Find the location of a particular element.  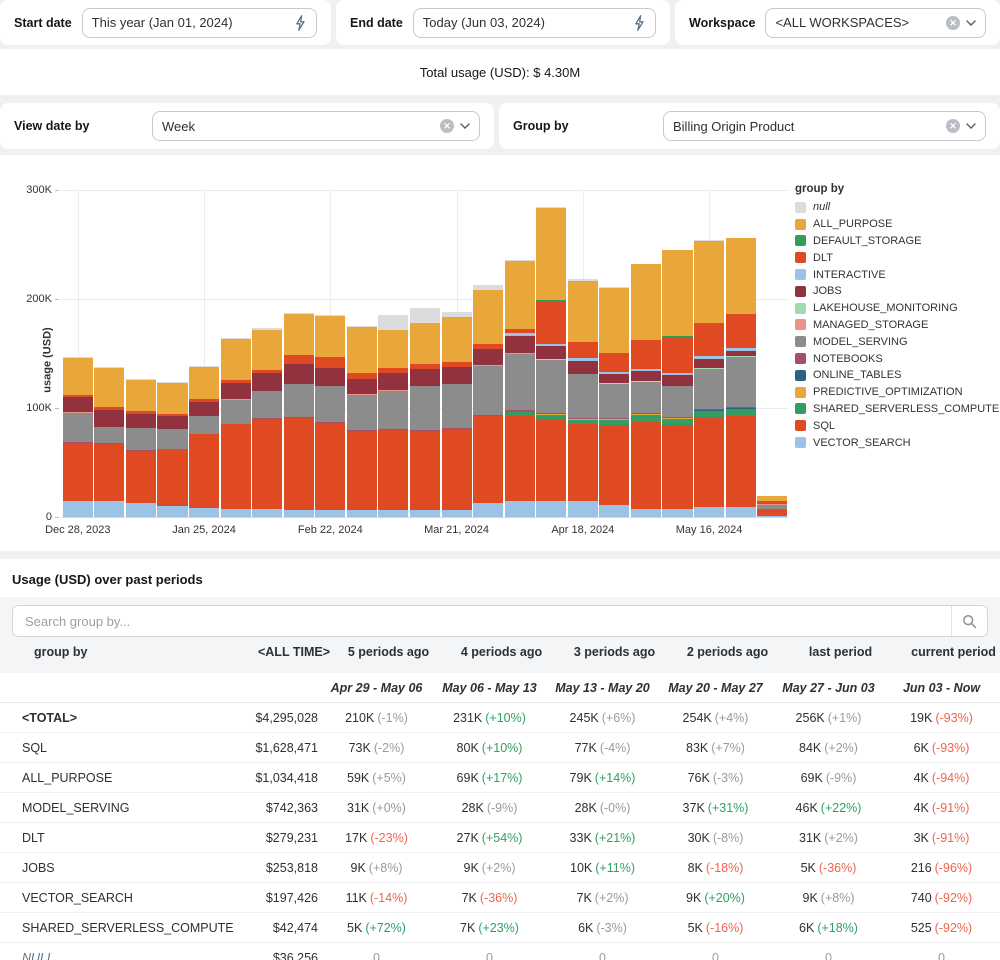

legend-item-online_tables: ONLINE_TABLES is located at coordinates (897, 375).